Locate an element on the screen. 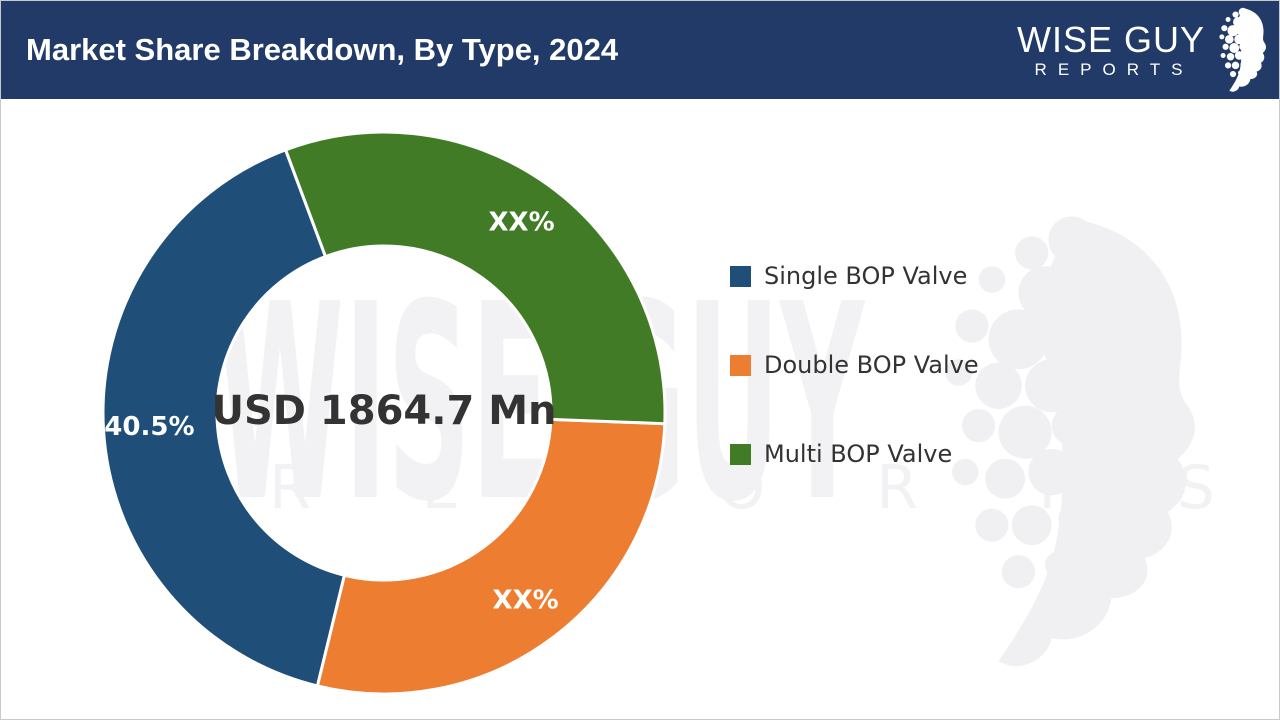 The height and width of the screenshot is (720, 1280). legend-item: Double BOP Valve is located at coordinates (854, 365).